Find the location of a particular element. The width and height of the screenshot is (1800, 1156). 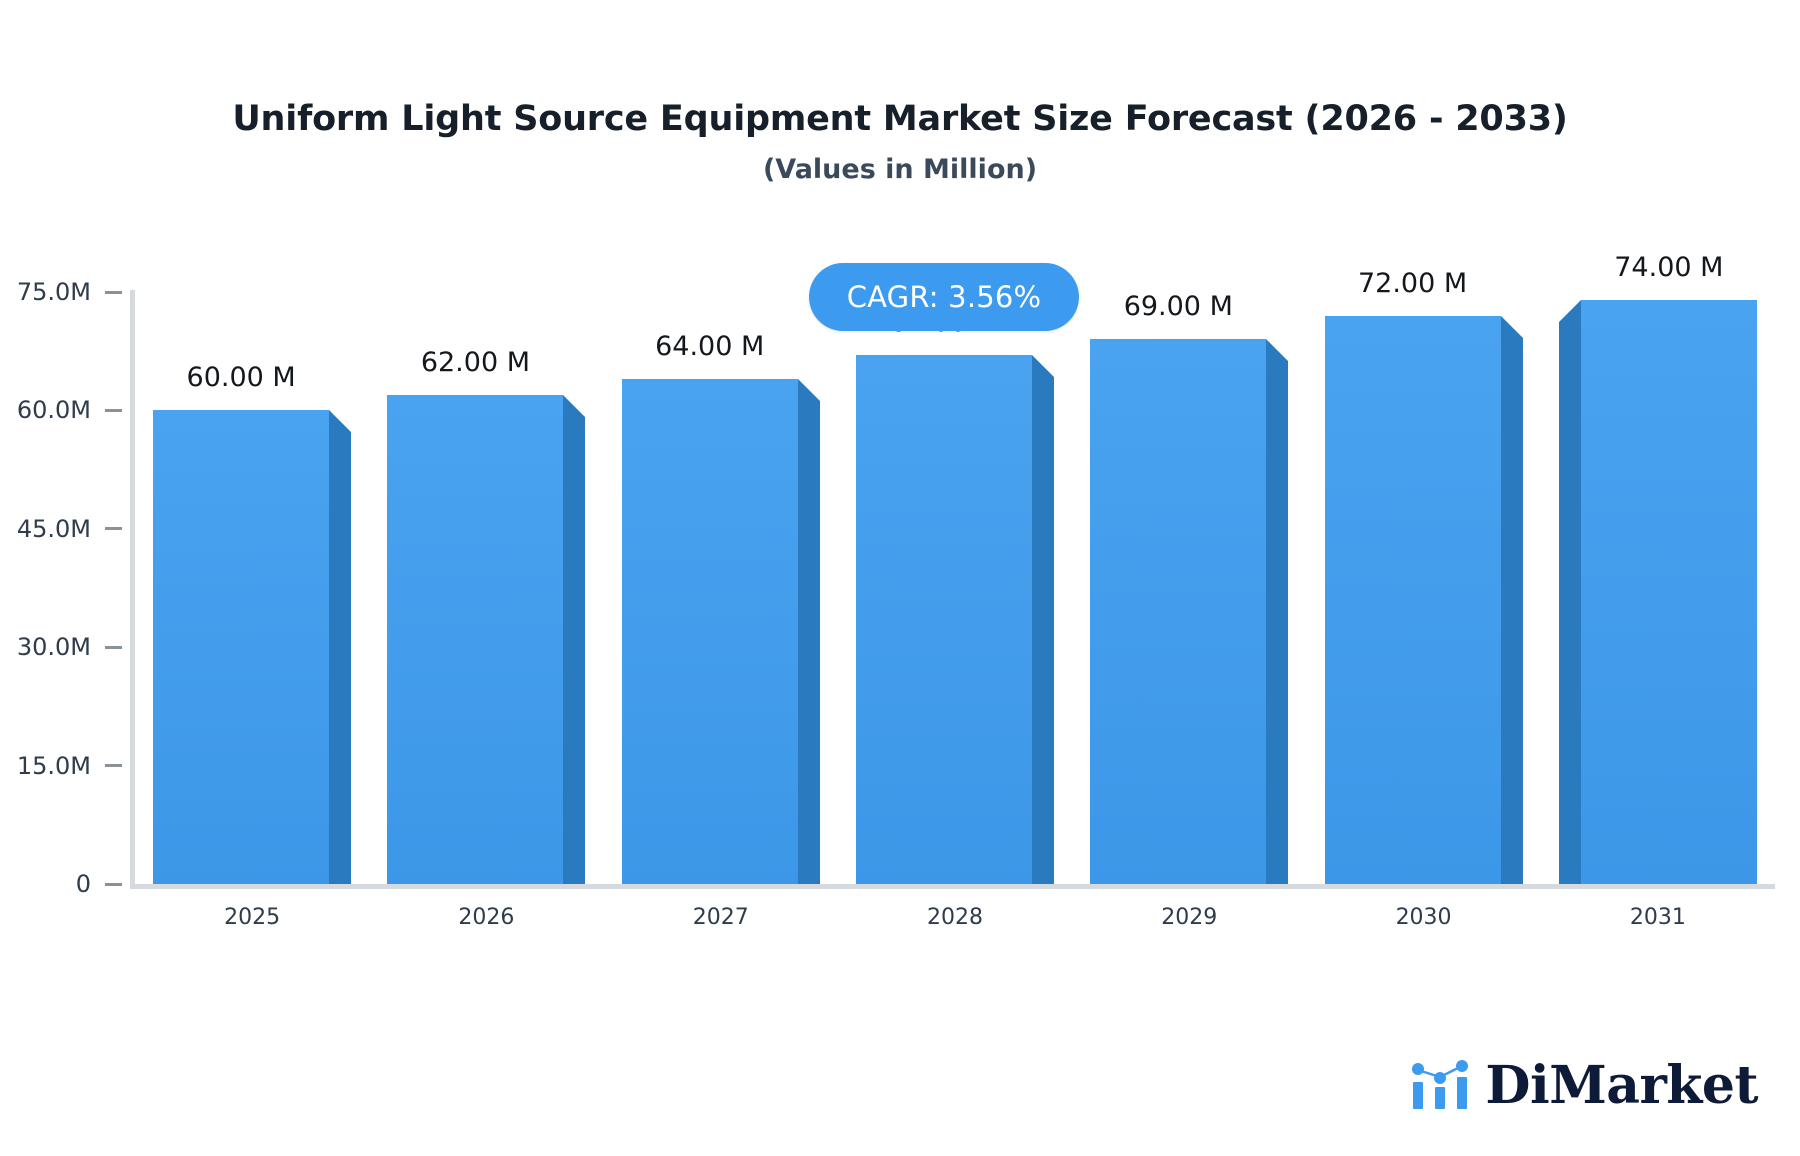

brand-logo: DiMarket is located at coordinates (1583, 1086).